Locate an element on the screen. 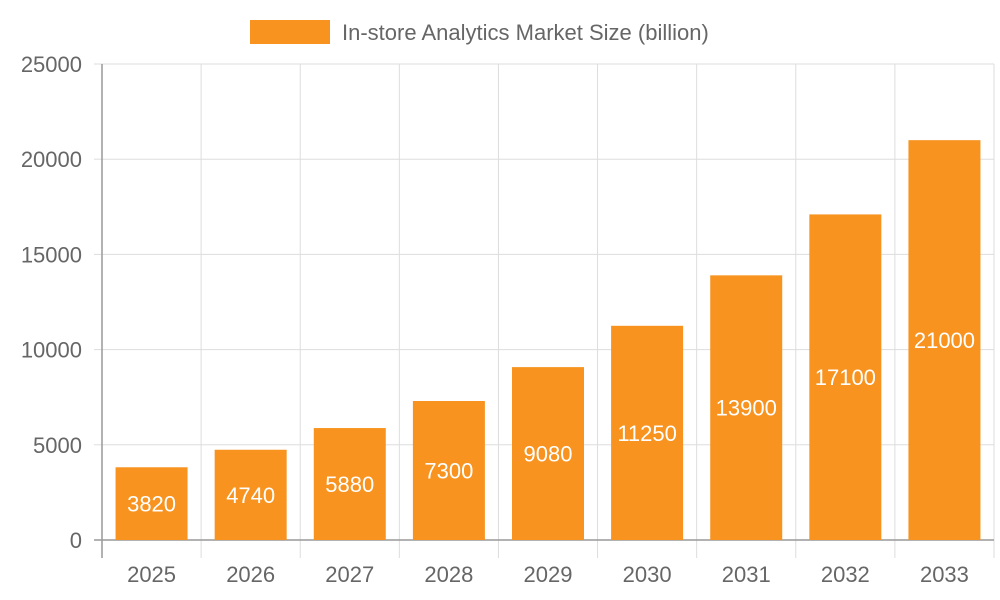 Image resolution: width=1000 pixels, height=600 pixels. x-tick-label: 2033 is located at coordinates (944, 574).